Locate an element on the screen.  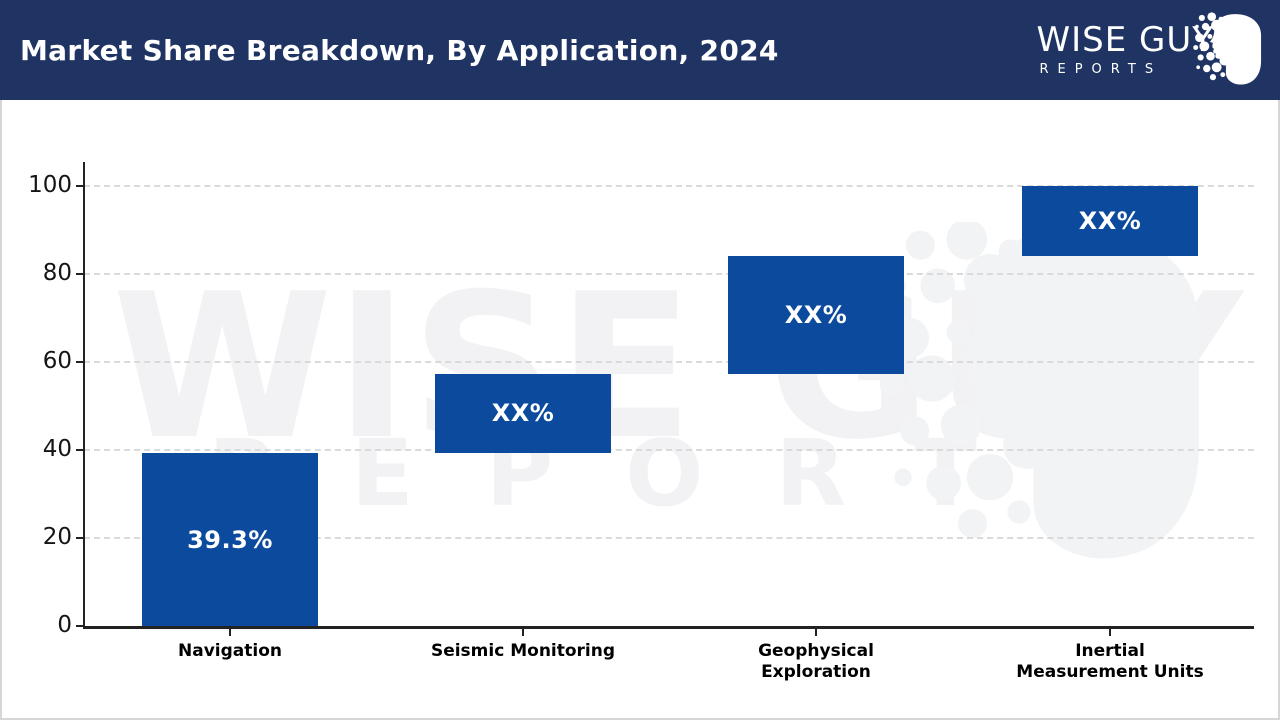
x-category-label-line: Navigation is located at coordinates (230, 651).